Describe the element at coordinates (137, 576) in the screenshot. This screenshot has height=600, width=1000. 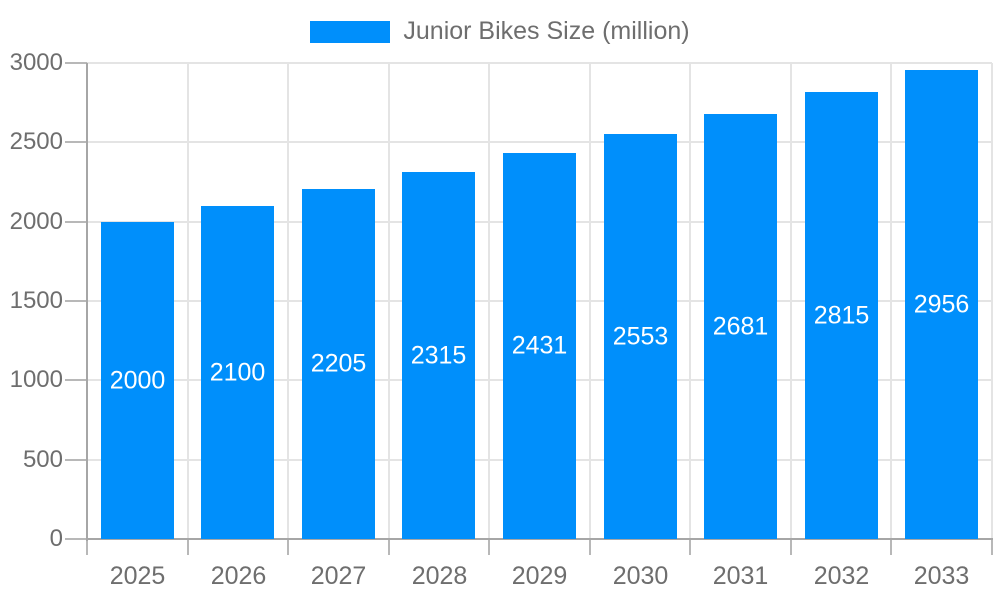
I see `x-tick-label: 2025` at that location.